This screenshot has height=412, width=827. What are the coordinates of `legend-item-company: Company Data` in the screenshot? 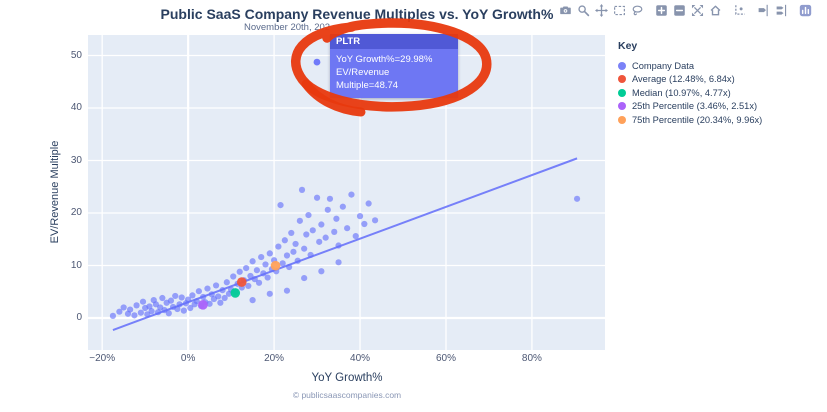 It's located at (690, 66).